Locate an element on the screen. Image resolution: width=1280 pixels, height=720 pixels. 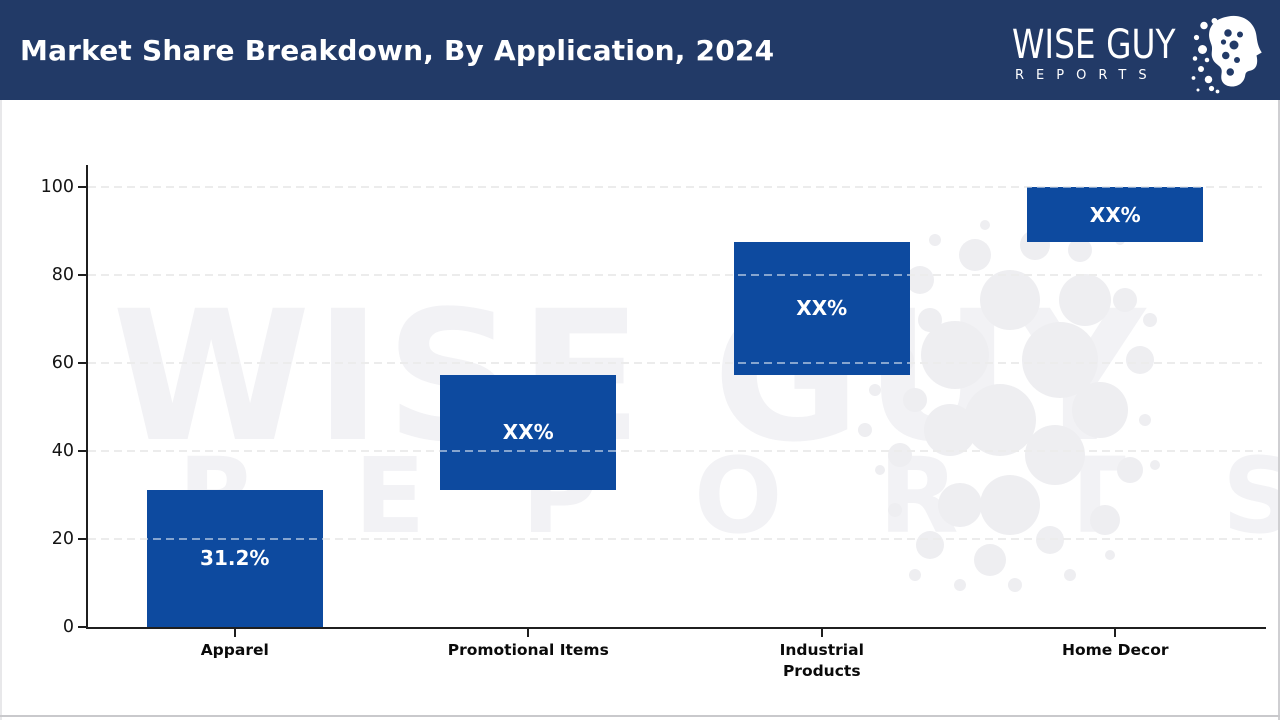
wise-guy-head-icon is located at coordinates (1226, 54).